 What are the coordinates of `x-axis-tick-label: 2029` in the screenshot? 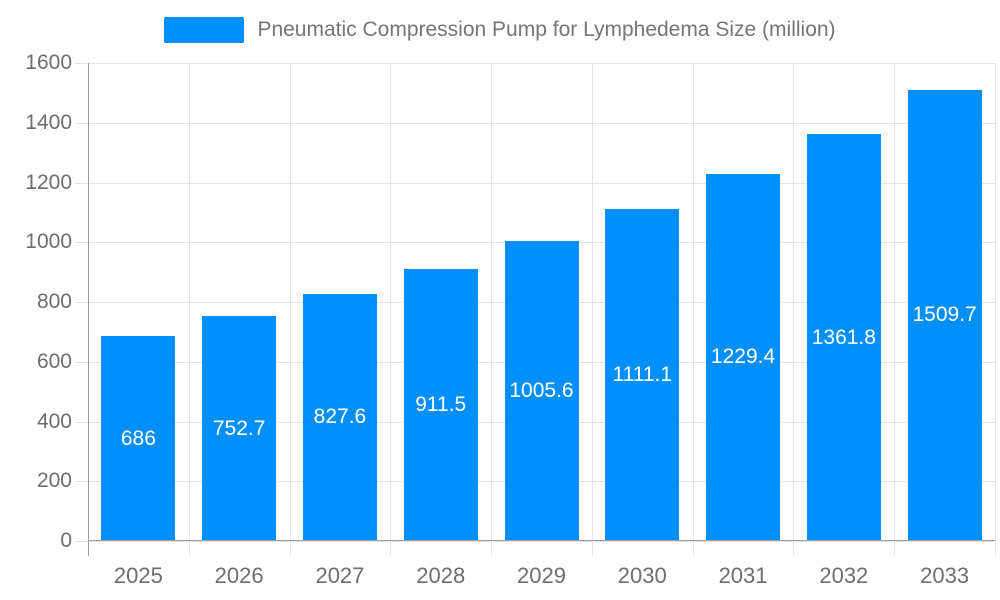 It's located at (541, 575).